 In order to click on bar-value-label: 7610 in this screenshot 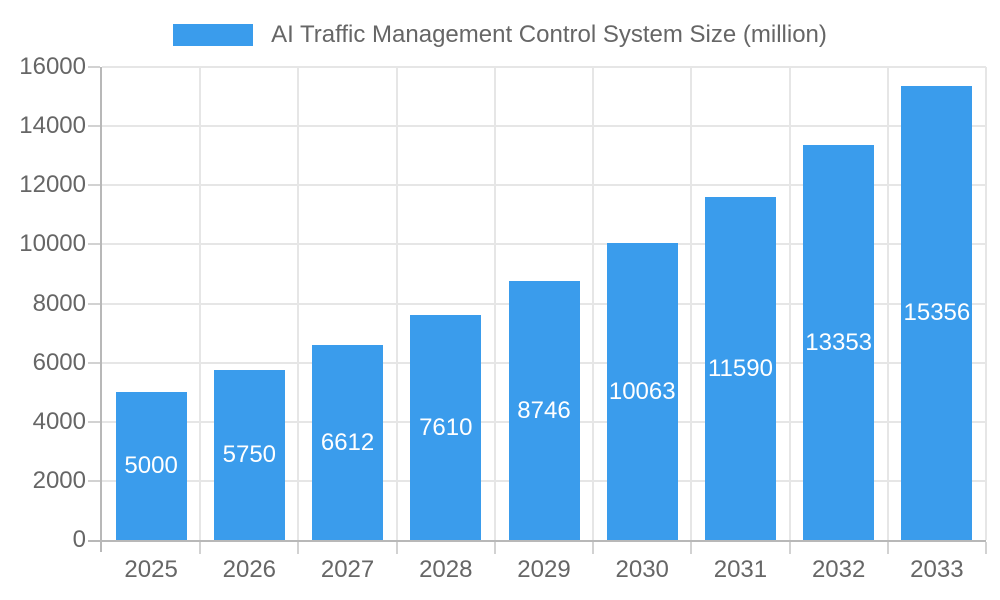, I will do `click(446, 427)`.